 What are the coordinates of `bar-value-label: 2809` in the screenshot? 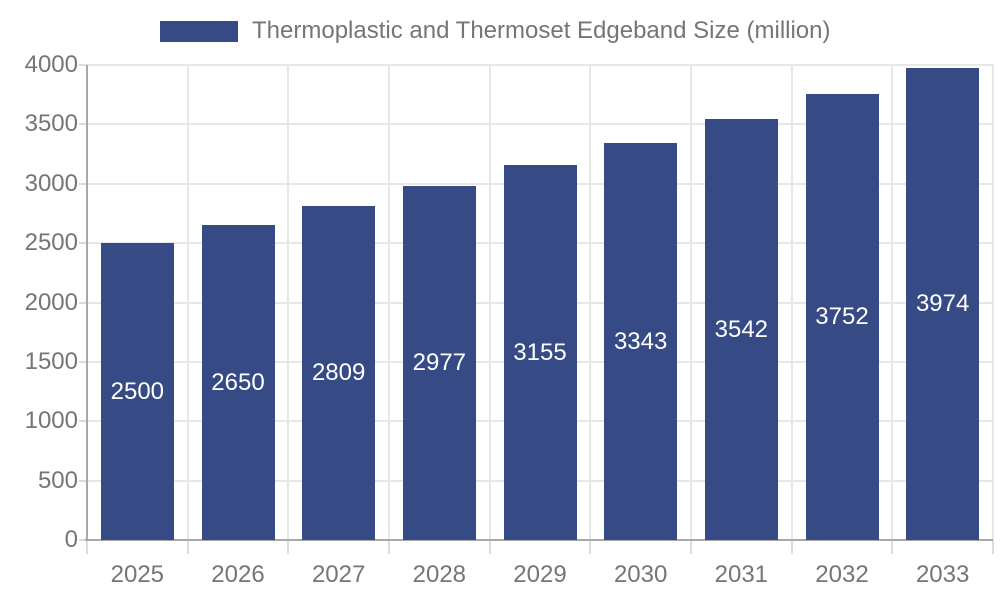 It's located at (338, 373).